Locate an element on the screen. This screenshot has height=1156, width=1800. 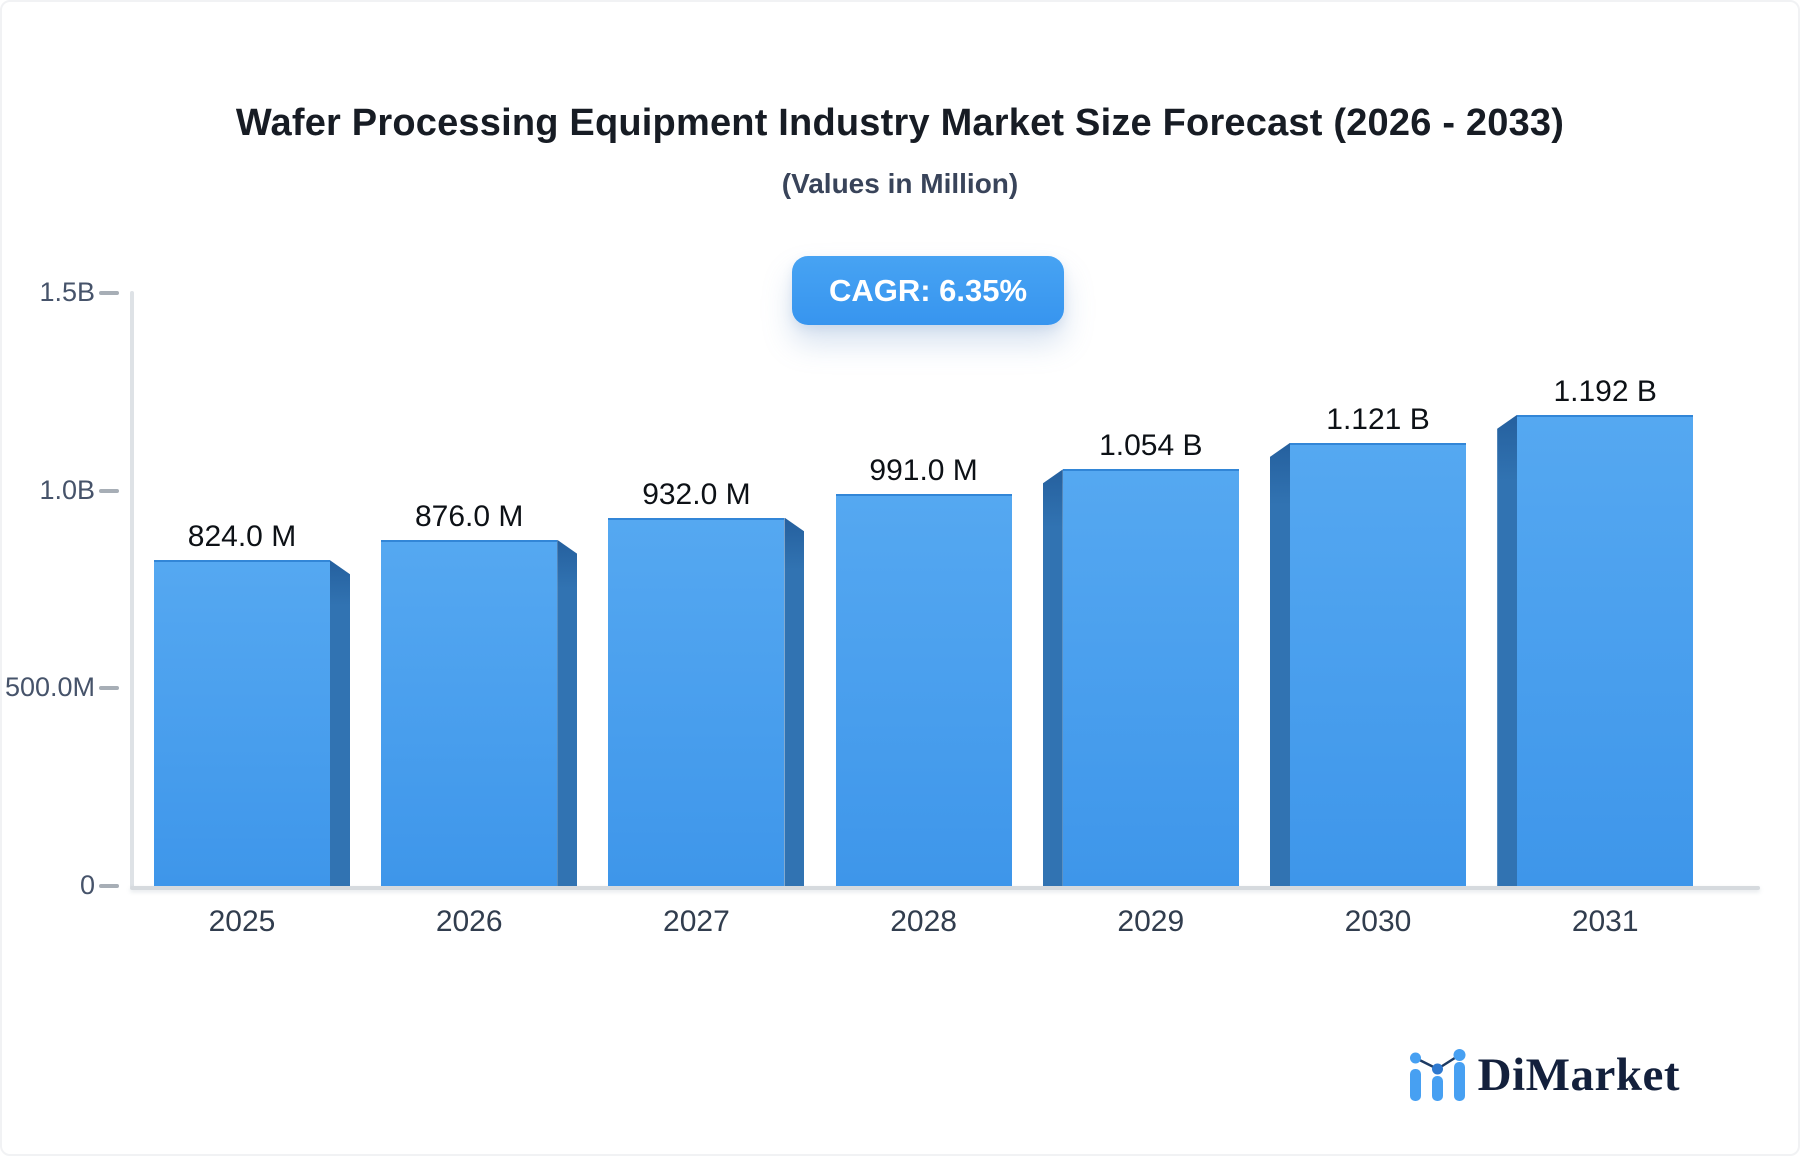
x-tick-label: 2026 is located at coordinates (469, 921).